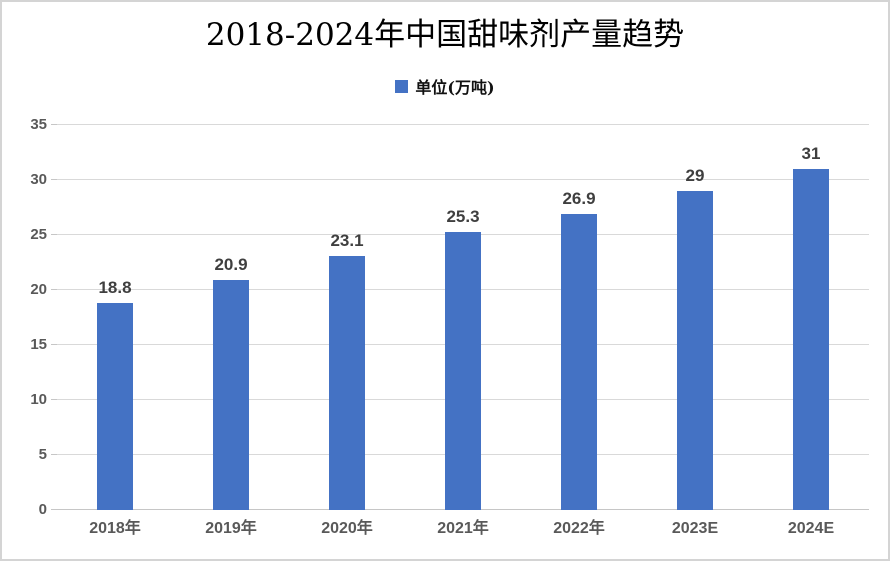  I want to click on bar-group: 31, so click(811, 317).